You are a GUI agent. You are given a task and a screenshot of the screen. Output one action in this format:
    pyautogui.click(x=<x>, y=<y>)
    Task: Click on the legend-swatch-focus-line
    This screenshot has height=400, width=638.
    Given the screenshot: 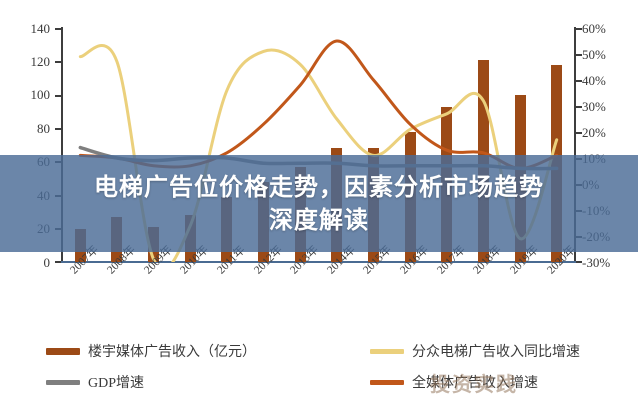 What is the action you would take?
    pyautogui.click(x=387, y=351)
    